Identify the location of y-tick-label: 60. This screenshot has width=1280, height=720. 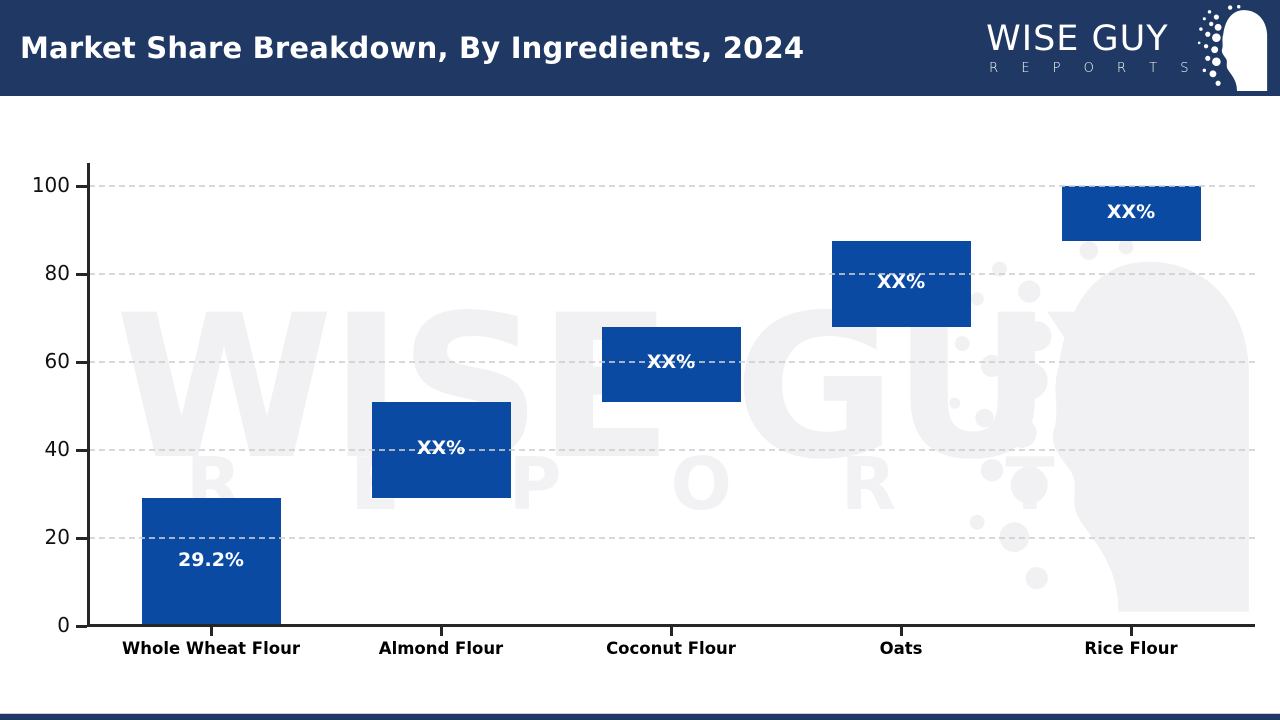
(57, 361).